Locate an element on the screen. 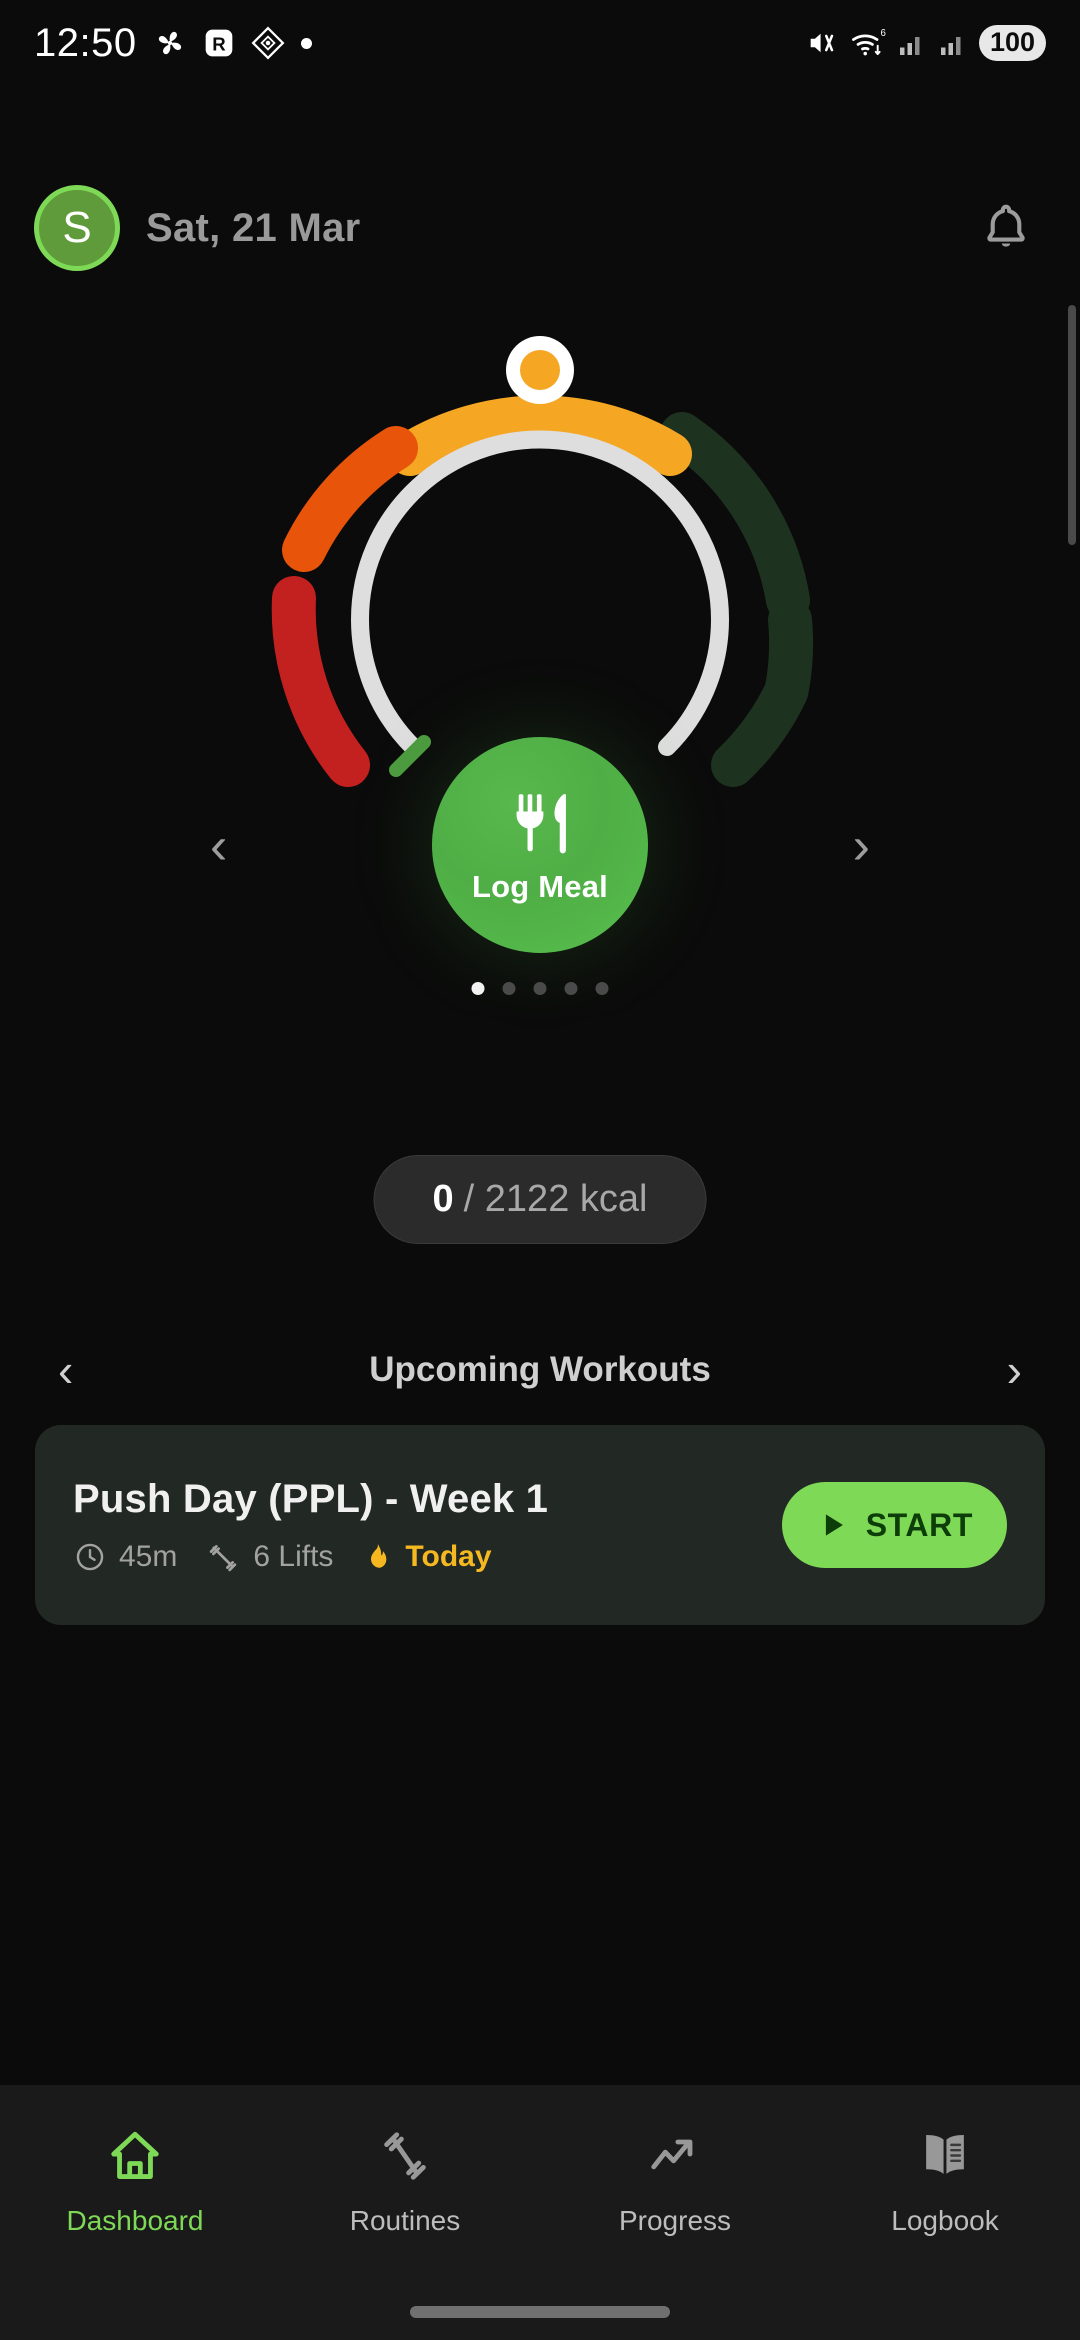 The width and height of the screenshot is (1080, 2340). calorie-goal: / 2122 kcal is located at coordinates (555, 1199).